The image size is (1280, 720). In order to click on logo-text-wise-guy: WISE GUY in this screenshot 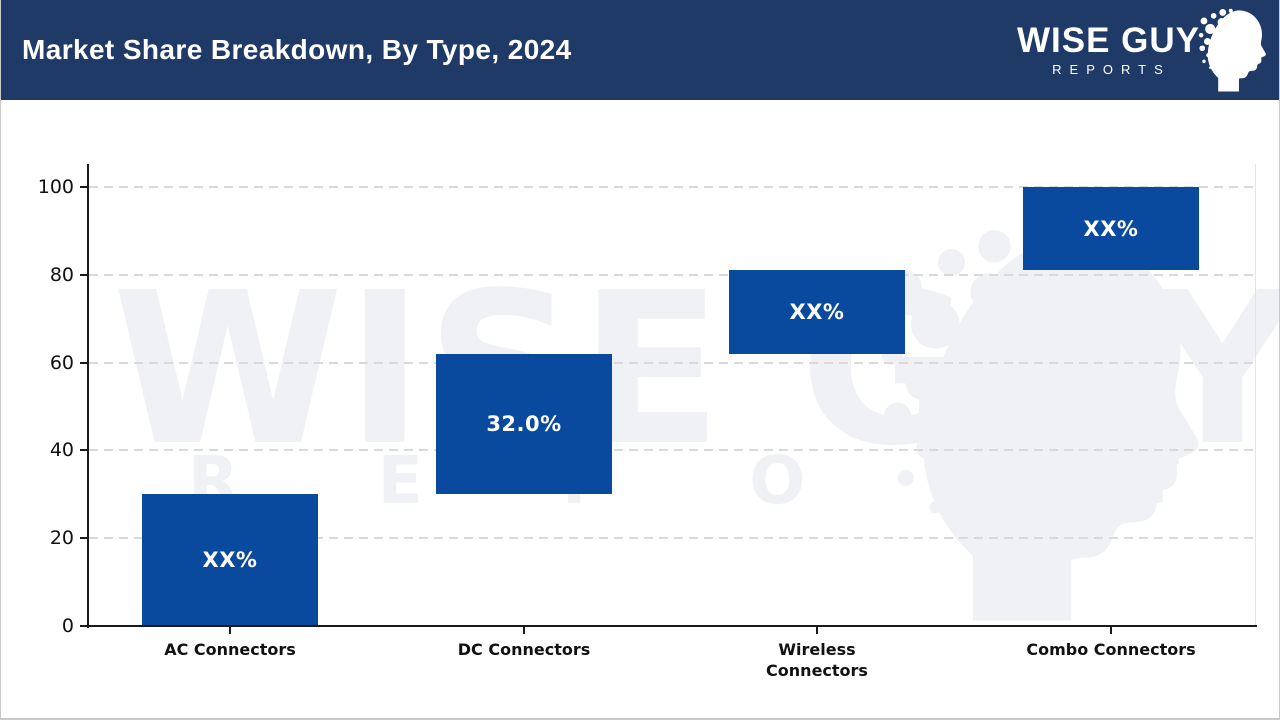, I will do `click(1108, 40)`.